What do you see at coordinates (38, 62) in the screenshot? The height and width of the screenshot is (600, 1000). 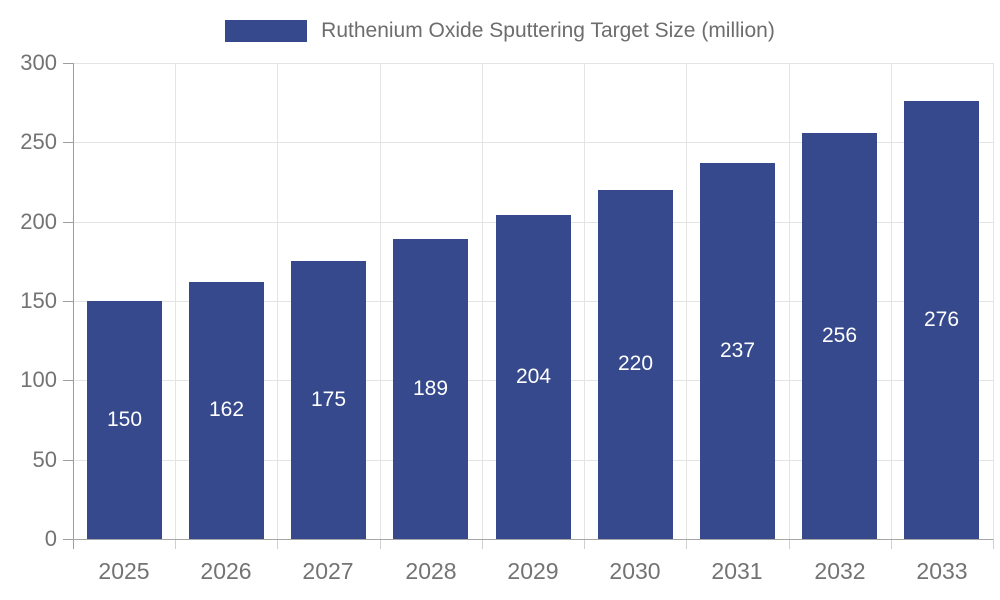 I see `y-tick-label: 300` at bounding box center [38, 62].